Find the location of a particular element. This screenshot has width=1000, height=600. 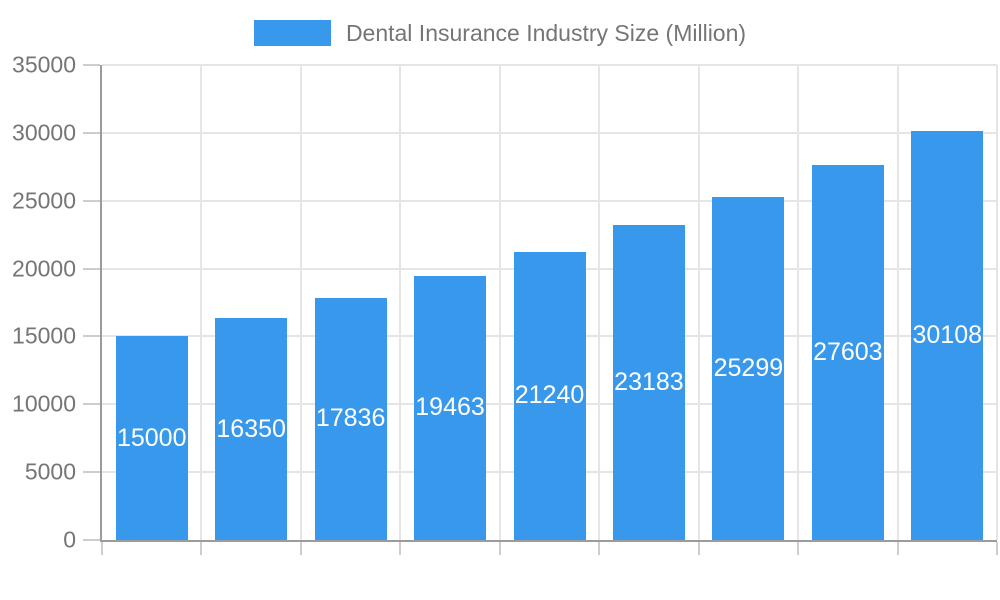

legend-label: Dental Insurance Industry Size (Million) is located at coordinates (546, 32).